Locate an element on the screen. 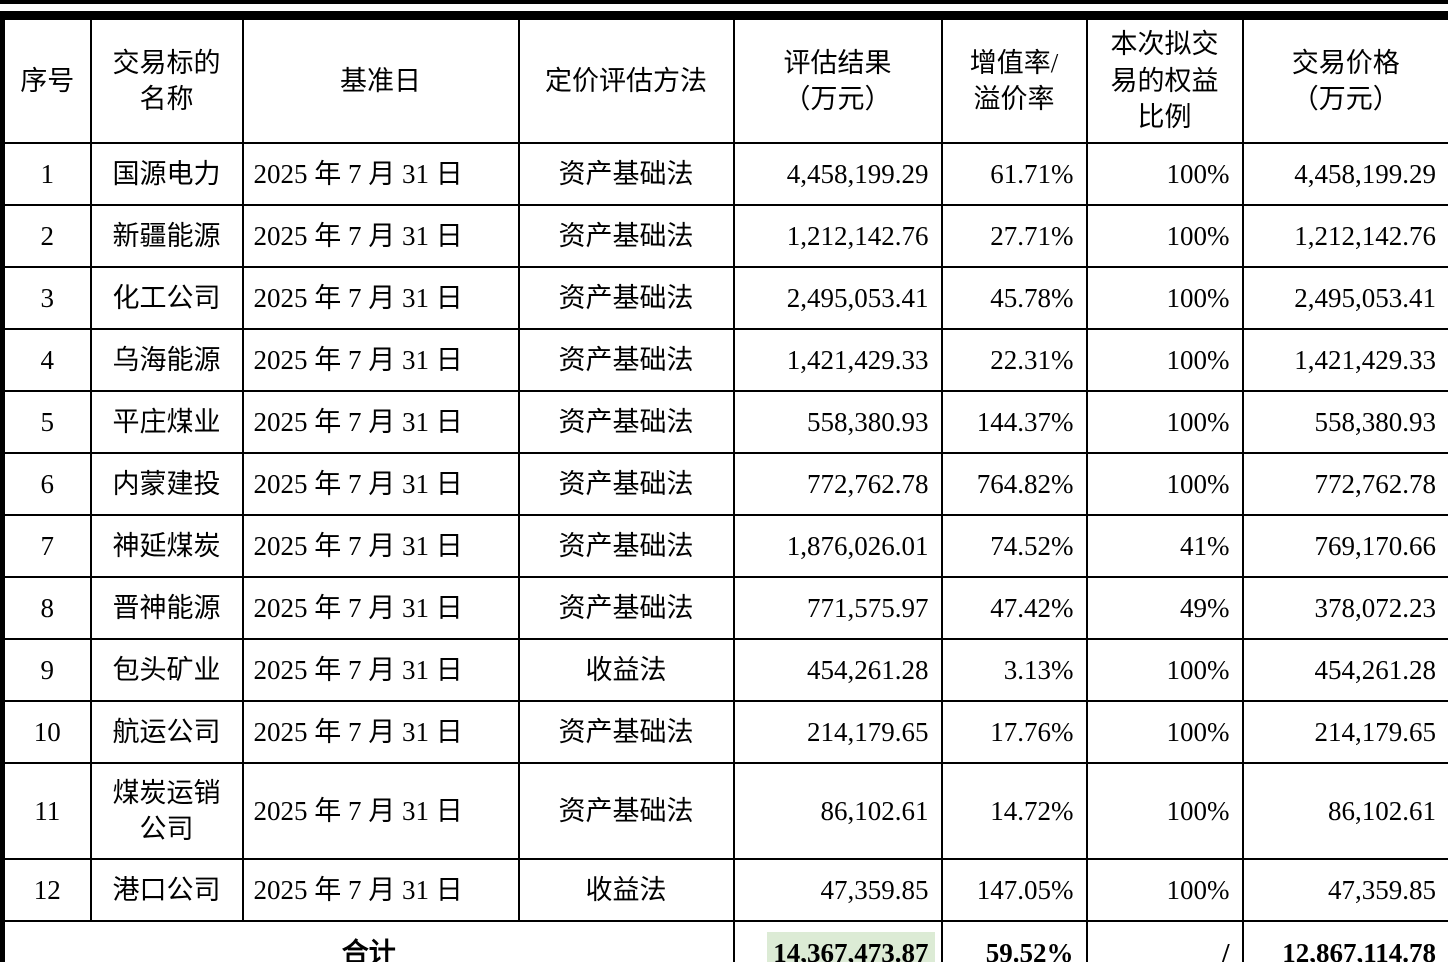 The height and width of the screenshot is (962, 1448). transaction-price: 1,421,429.33 is located at coordinates (1344, 360).